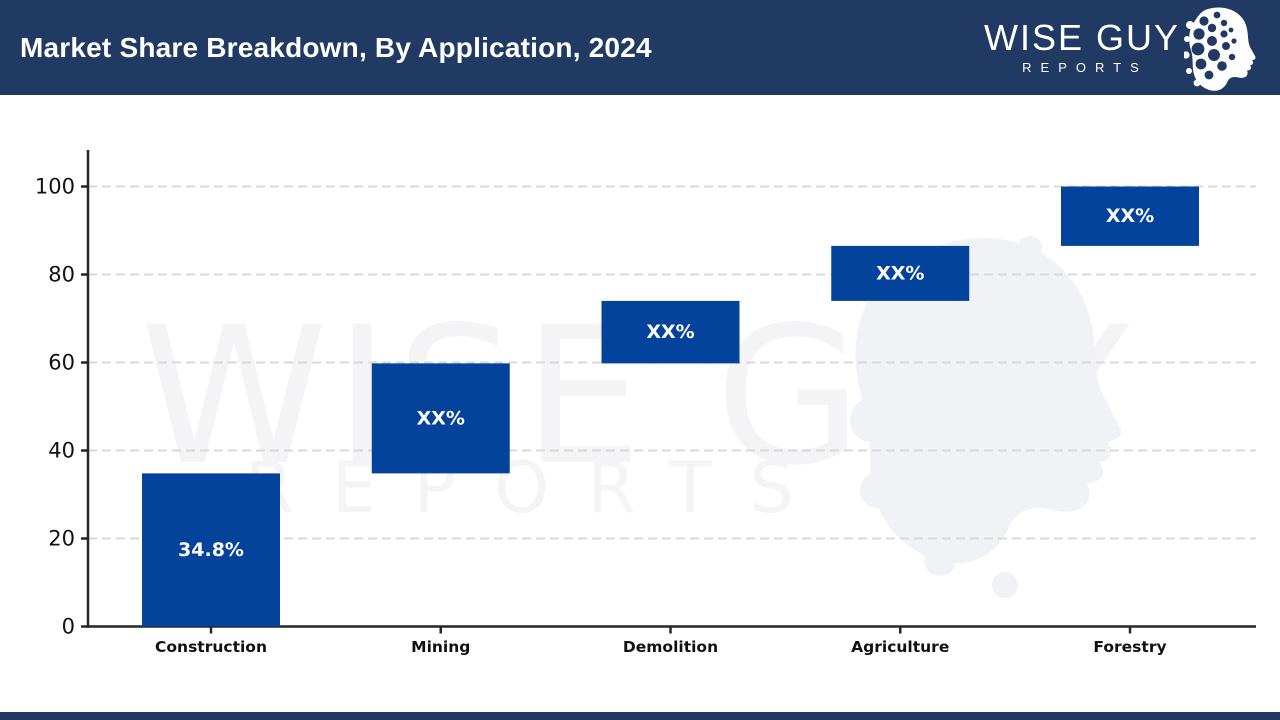 The image size is (1280, 720). I want to click on waterfall-bar-mining, so click(440, 418).